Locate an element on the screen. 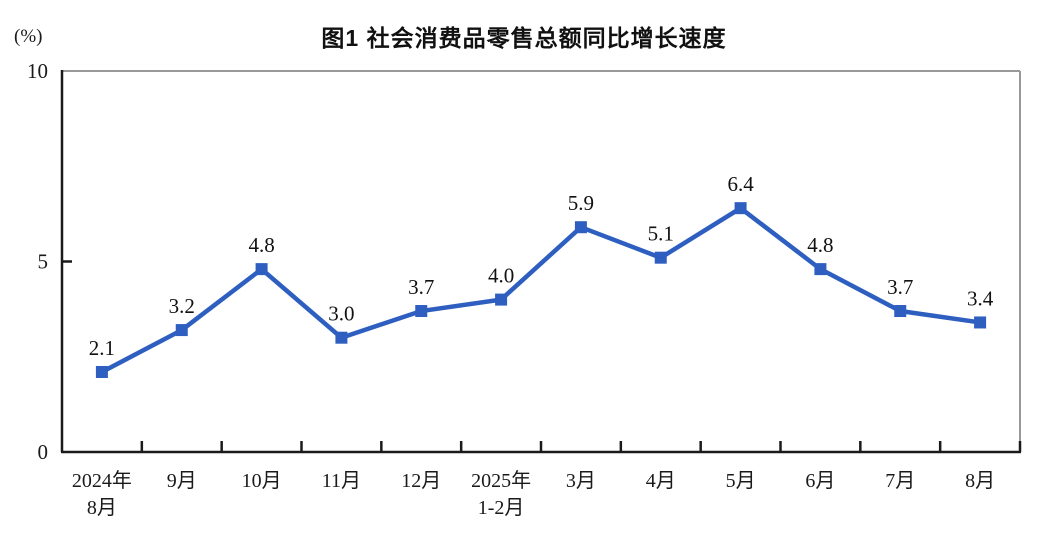 The height and width of the screenshot is (536, 1048). data-point-label: 6.4 is located at coordinates (740, 184).